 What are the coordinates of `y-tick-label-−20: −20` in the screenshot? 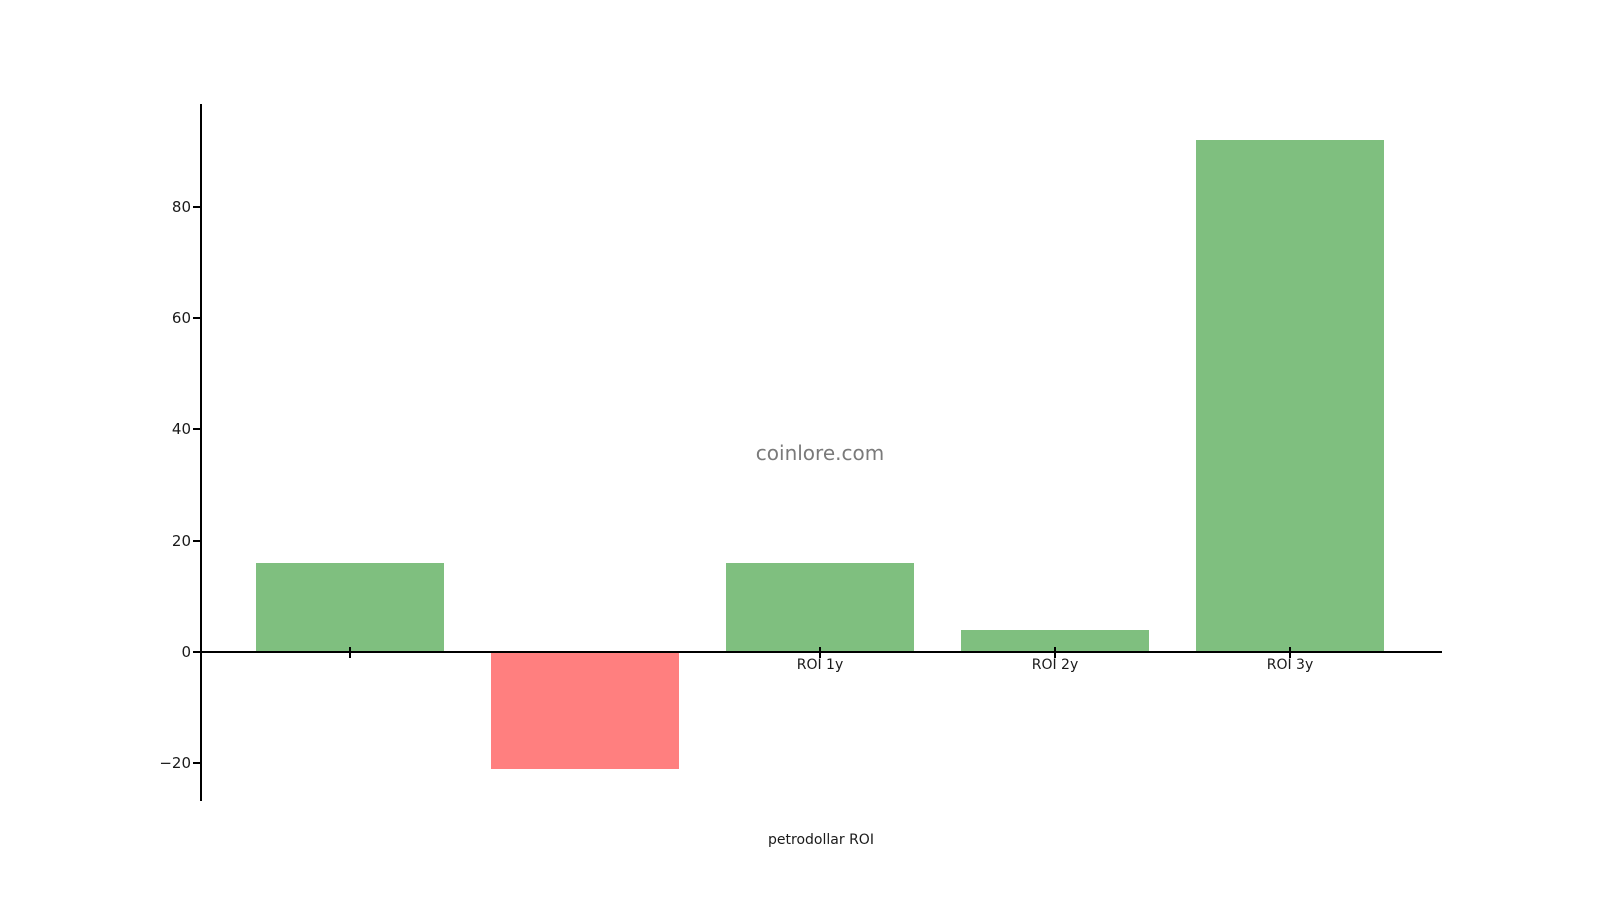 It's located at (175, 763).